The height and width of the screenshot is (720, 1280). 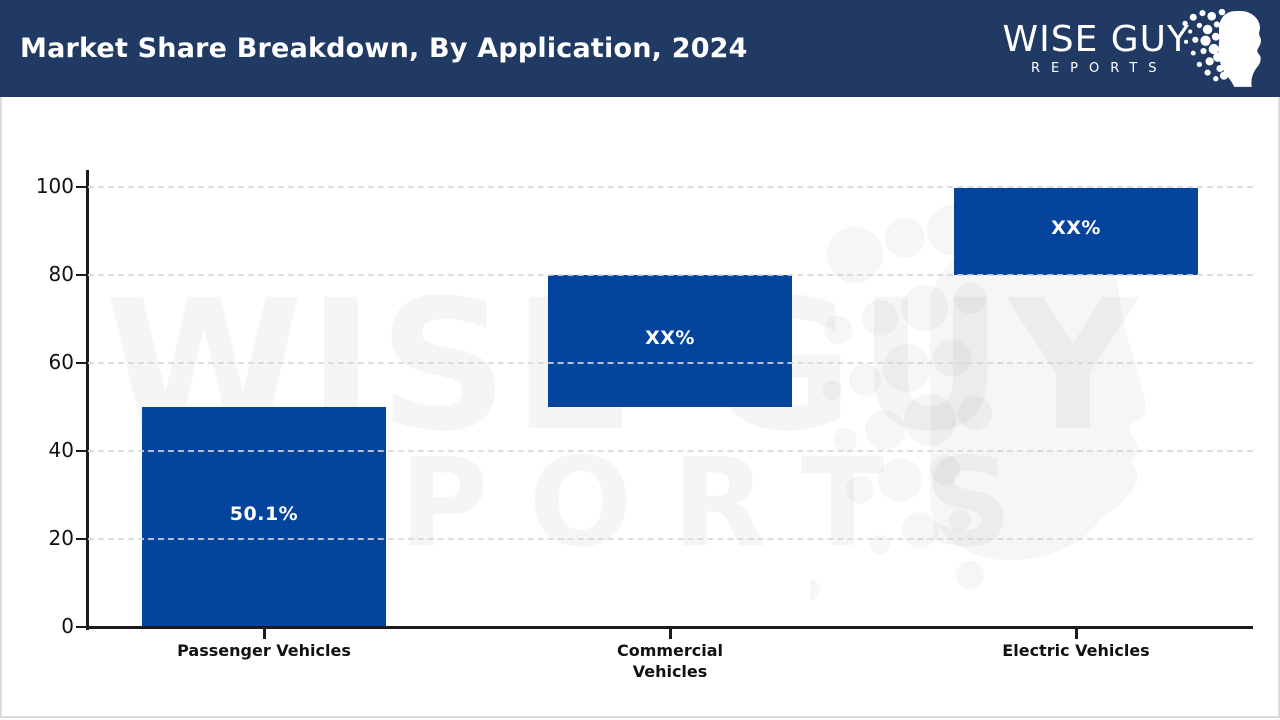 I want to click on bar-value-label-commercial-vehicles: XX%, so click(x=670, y=337).